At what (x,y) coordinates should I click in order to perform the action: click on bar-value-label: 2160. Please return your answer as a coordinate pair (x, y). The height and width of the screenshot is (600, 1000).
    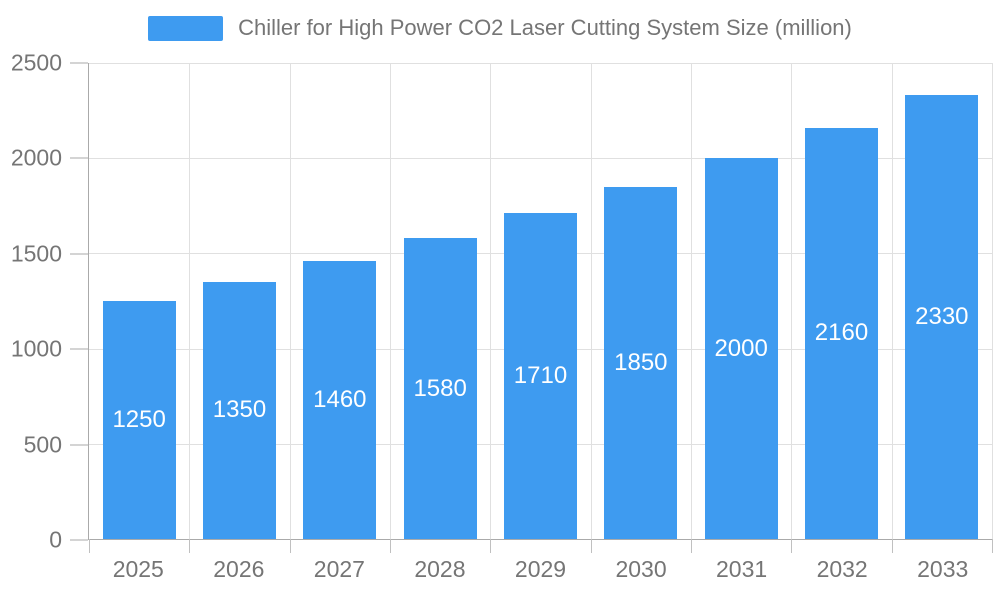
    Looking at the image, I should click on (841, 333).